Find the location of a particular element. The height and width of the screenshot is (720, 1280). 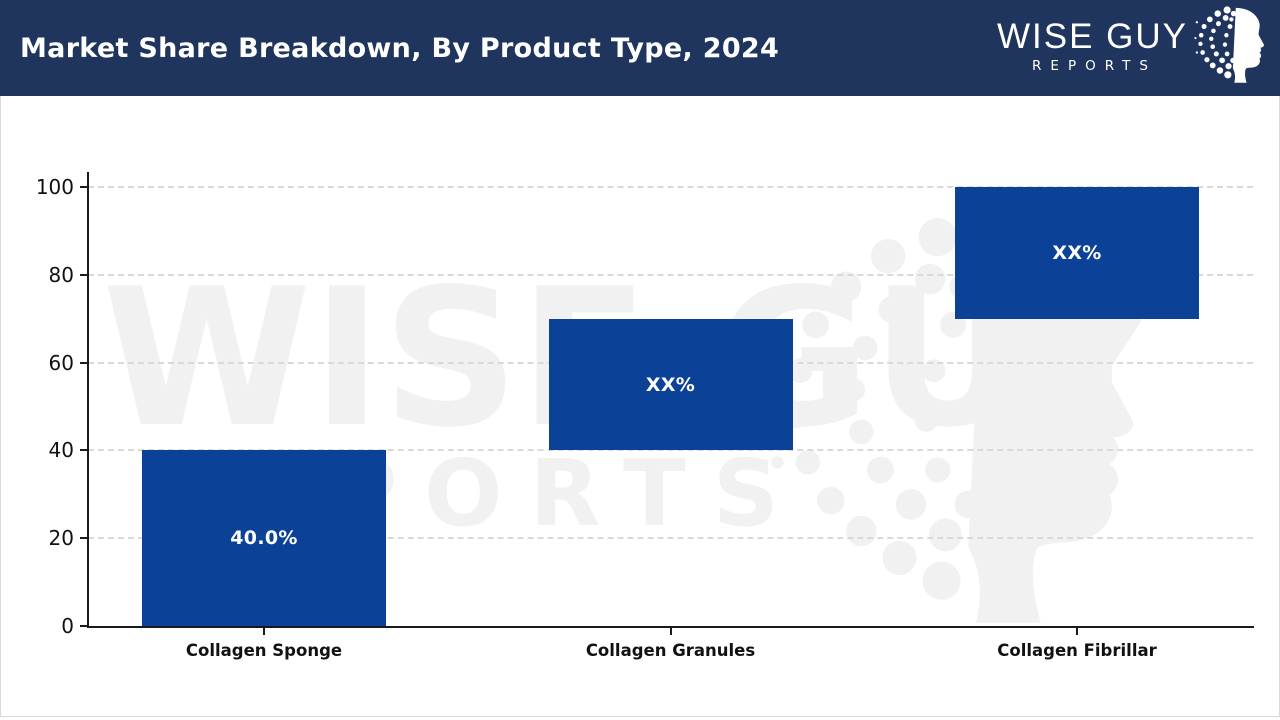

y-tick-label: 100 is located at coordinates (54, 187).